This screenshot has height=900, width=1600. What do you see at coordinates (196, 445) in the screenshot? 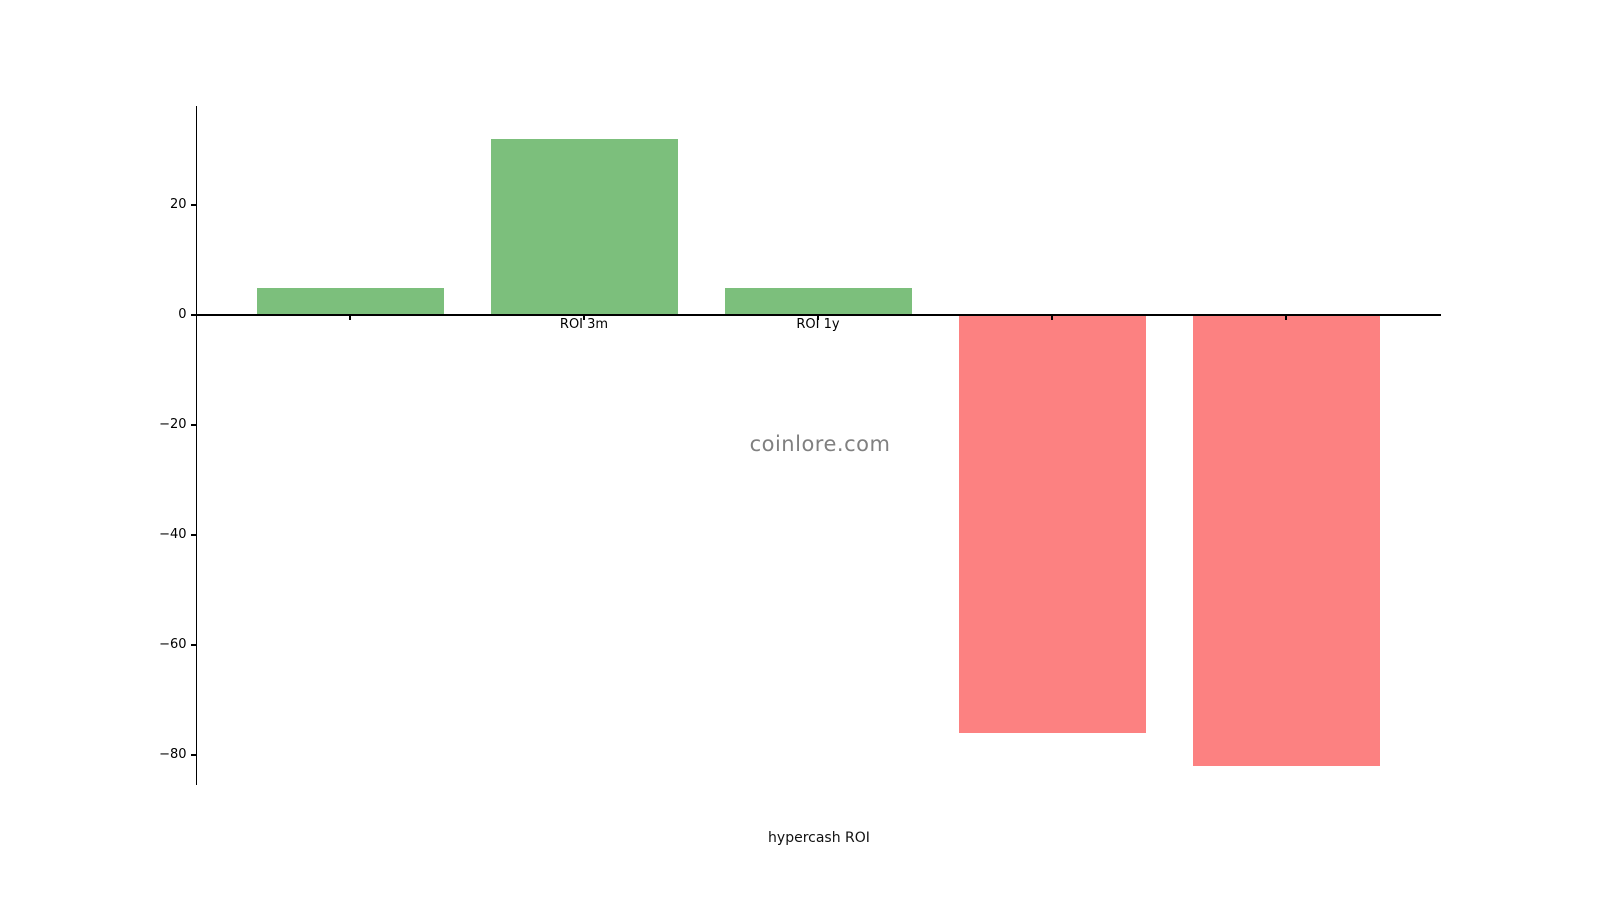
I see `y-axis-line` at bounding box center [196, 445].